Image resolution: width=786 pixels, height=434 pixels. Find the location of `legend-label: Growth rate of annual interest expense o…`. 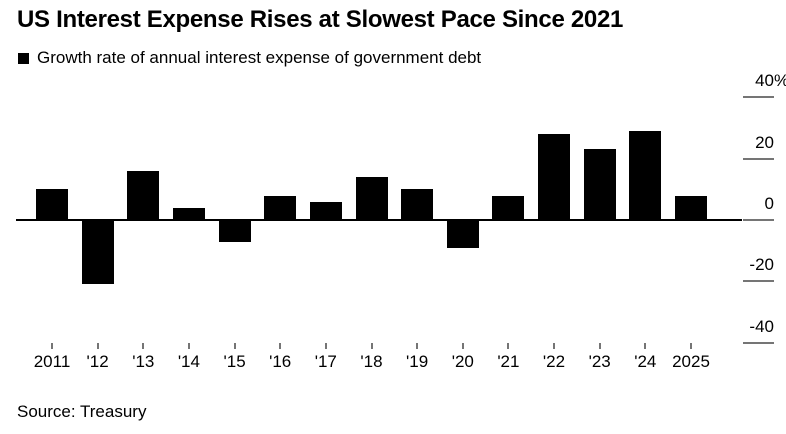

legend-label: Growth rate of annual interest expense o… is located at coordinates (259, 57).